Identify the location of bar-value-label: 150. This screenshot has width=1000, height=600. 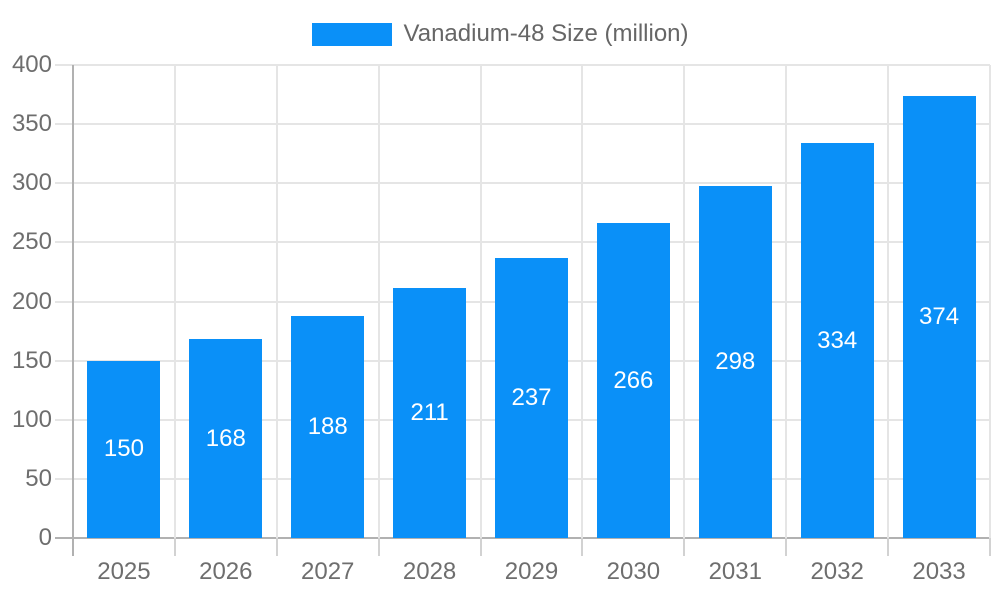
(123, 449).